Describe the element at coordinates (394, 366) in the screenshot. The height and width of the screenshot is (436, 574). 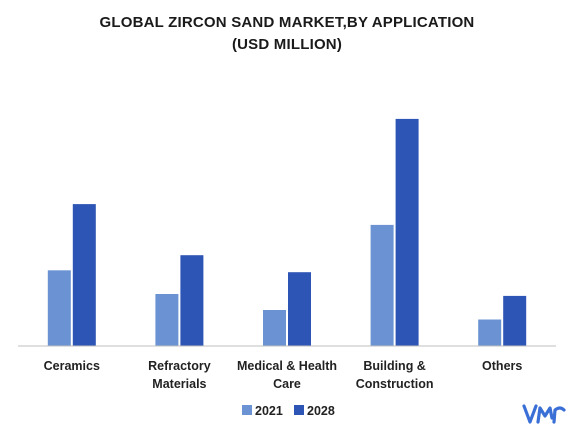
I see `category-label-3-0: Building &` at that location.